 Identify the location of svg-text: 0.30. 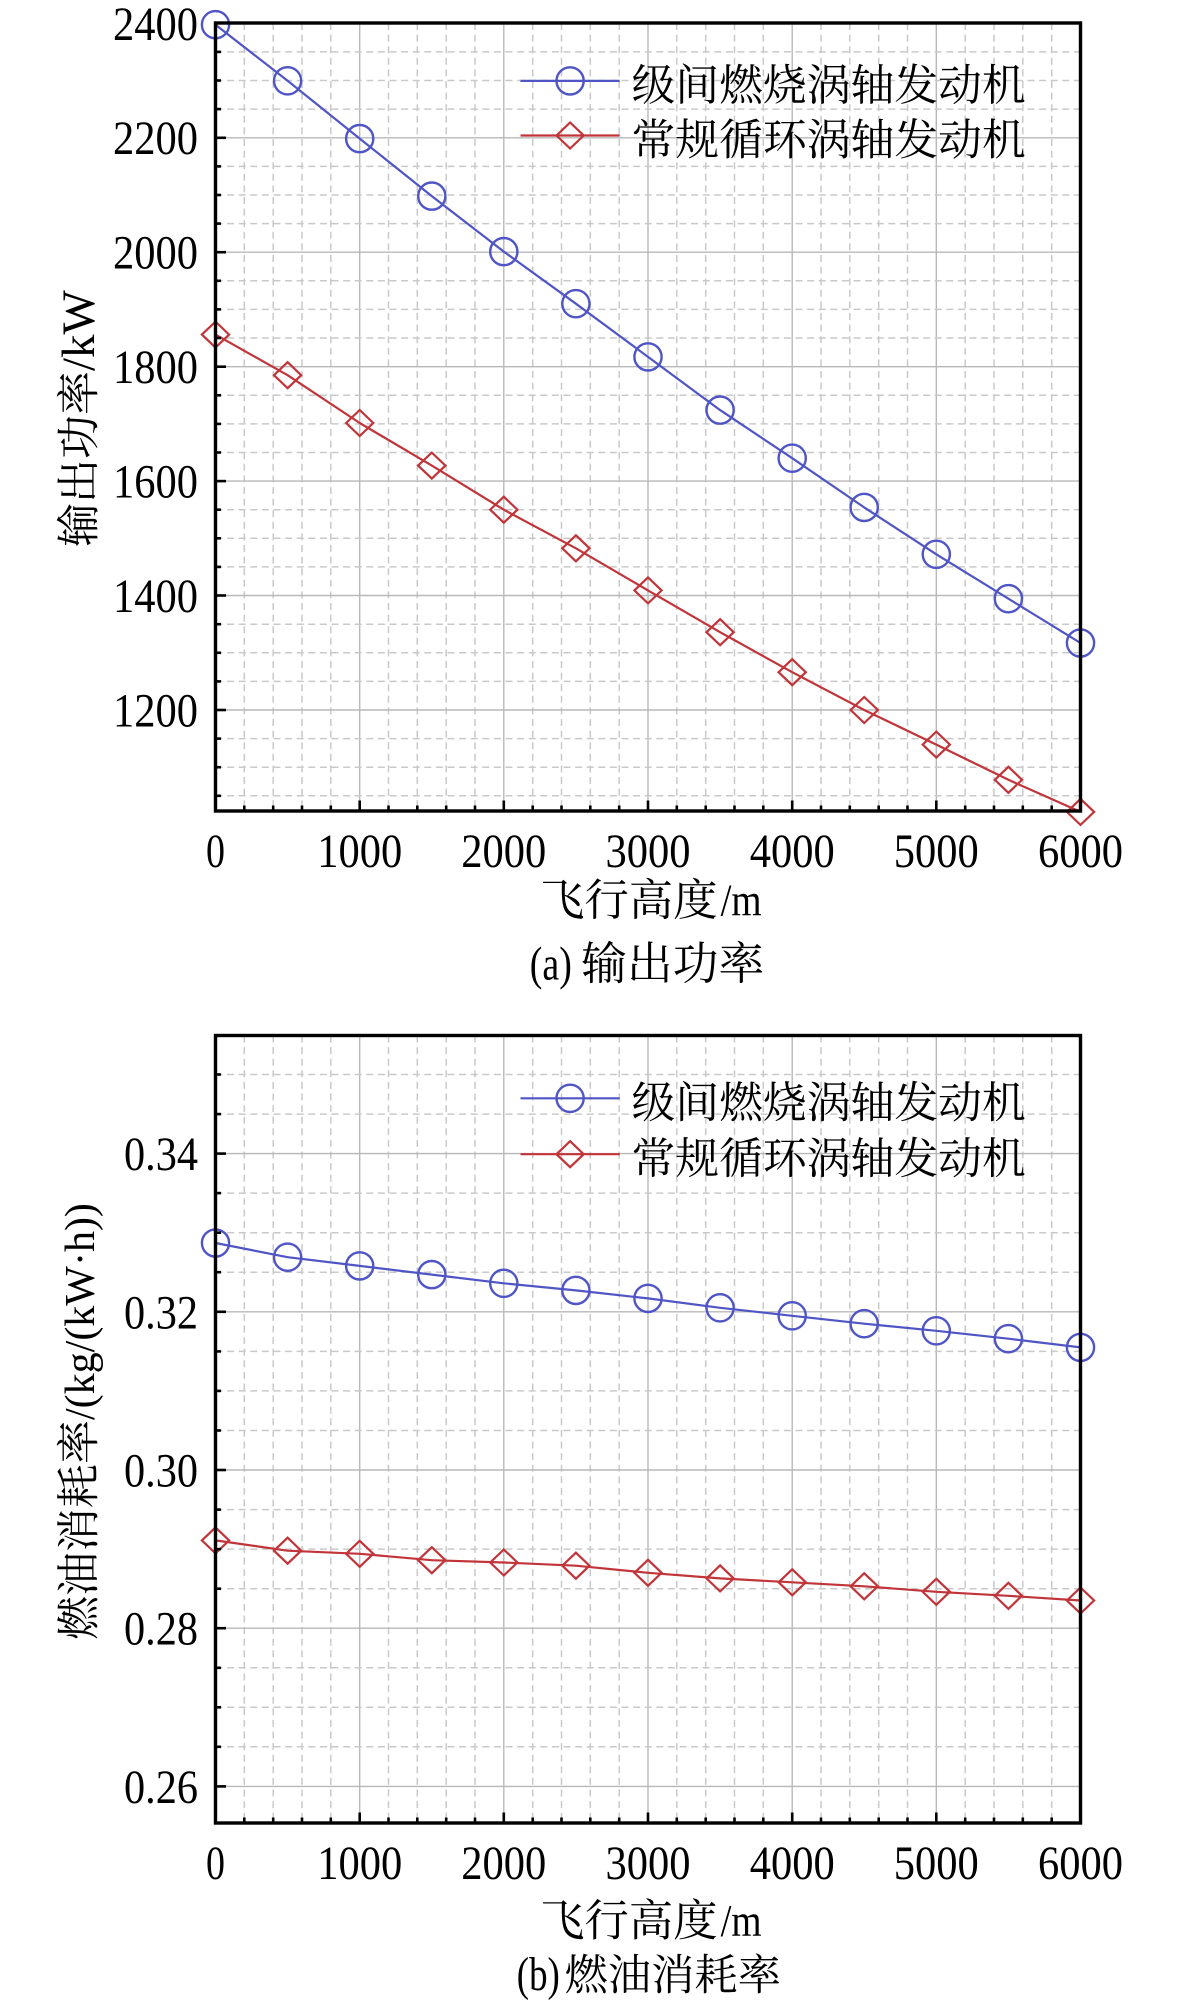
(161, 1471).